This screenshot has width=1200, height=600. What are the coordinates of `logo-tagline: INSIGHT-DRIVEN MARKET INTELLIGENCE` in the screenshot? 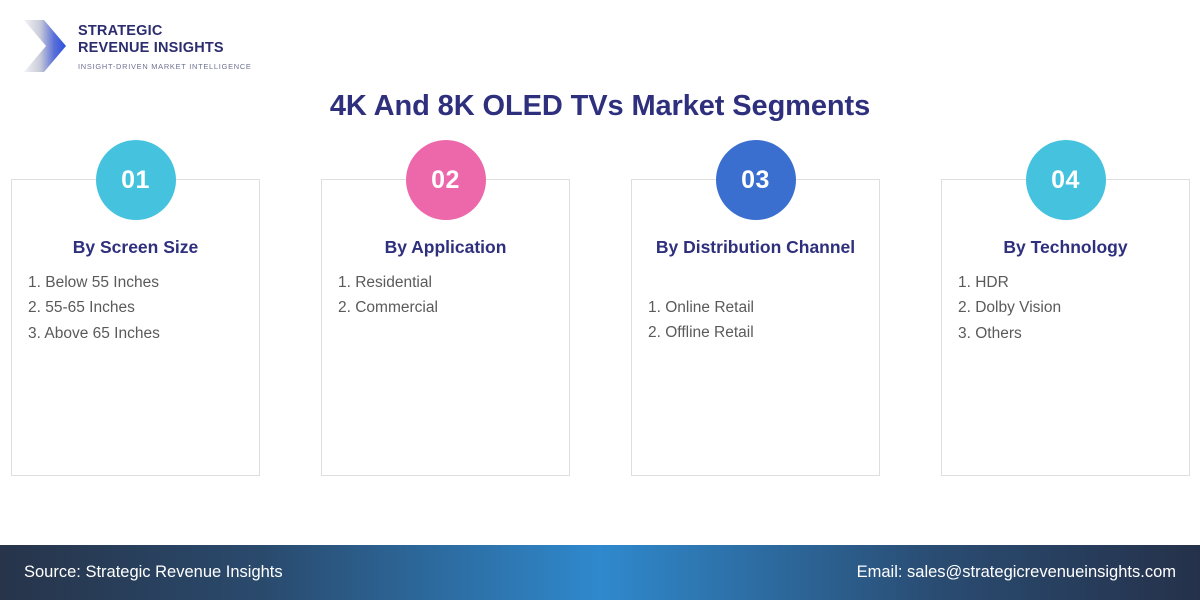 It's located at (165, 66).